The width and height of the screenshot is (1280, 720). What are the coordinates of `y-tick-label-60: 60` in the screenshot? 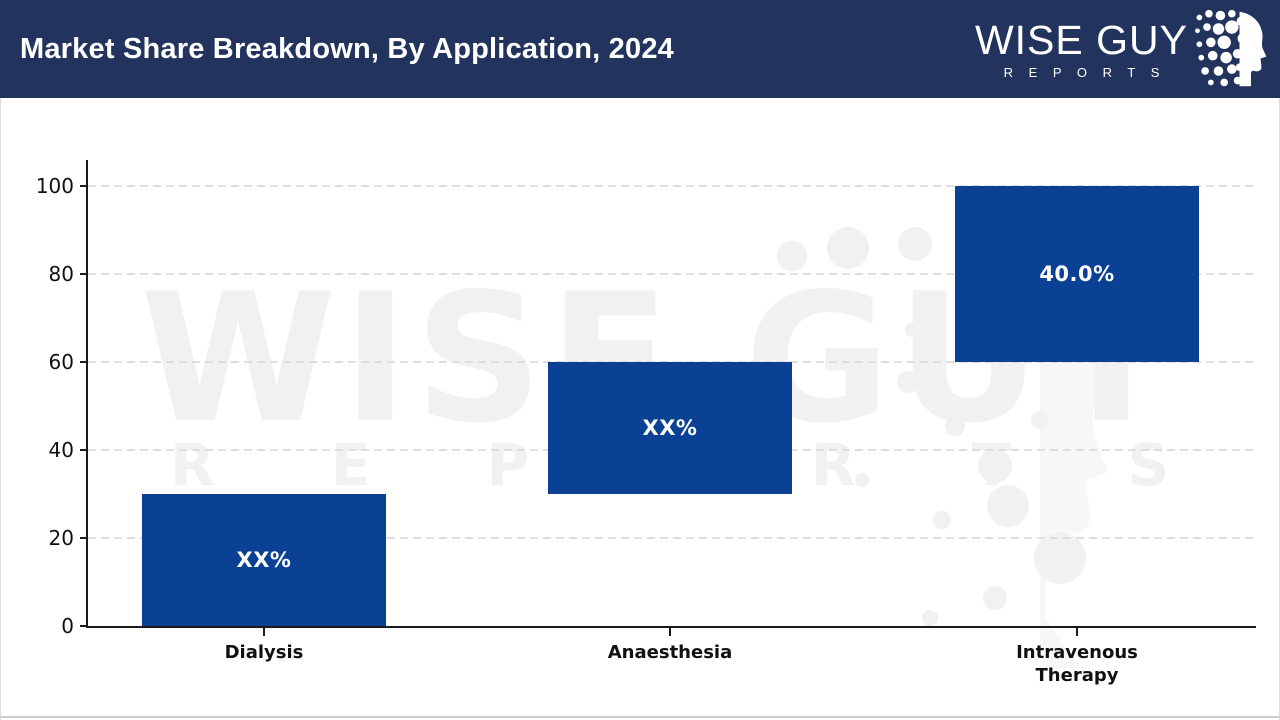 It's located at (61, 362).